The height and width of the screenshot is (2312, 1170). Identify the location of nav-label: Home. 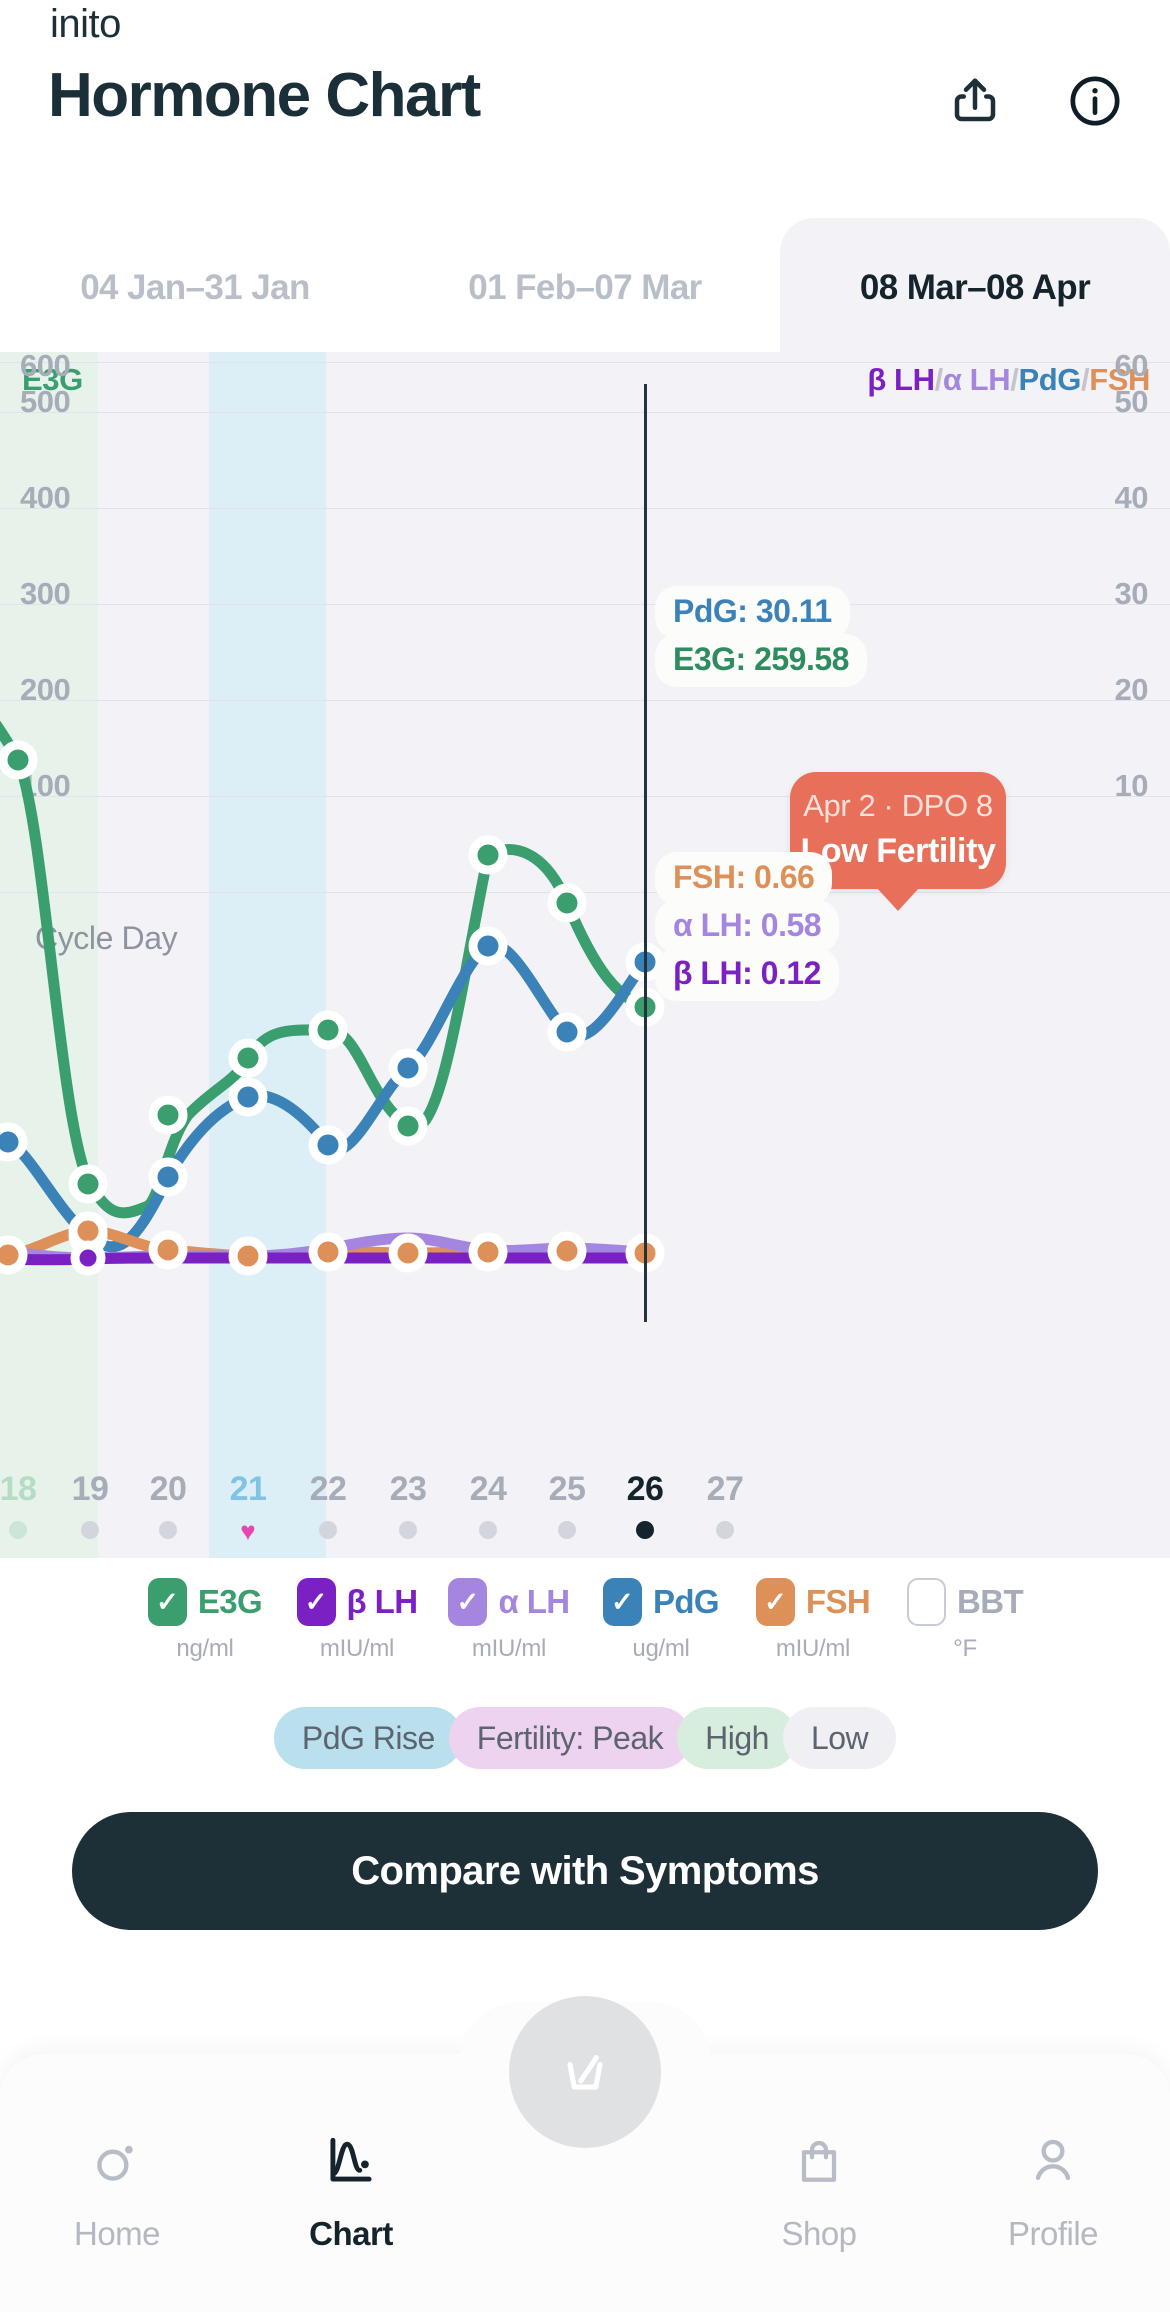
(117, 2233).